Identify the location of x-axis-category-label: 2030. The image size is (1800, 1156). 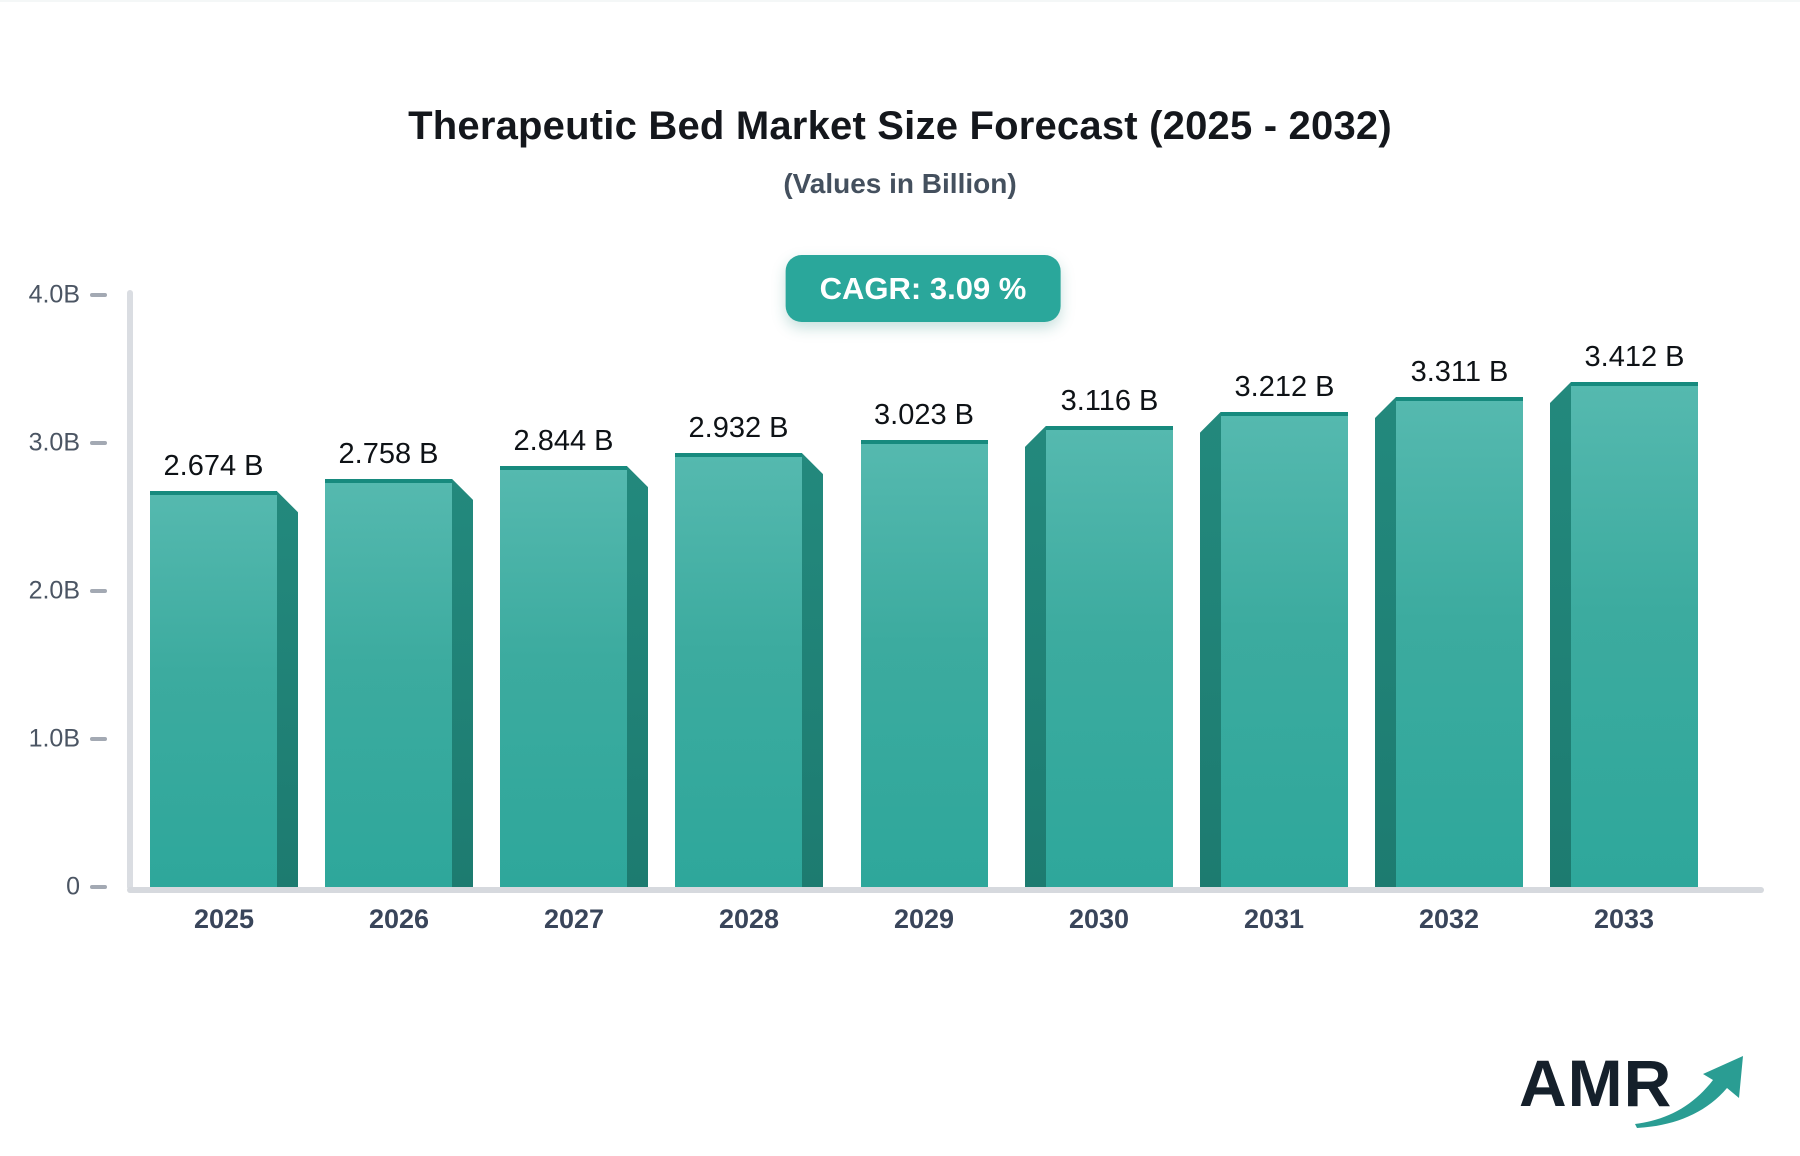
(1099, 919).